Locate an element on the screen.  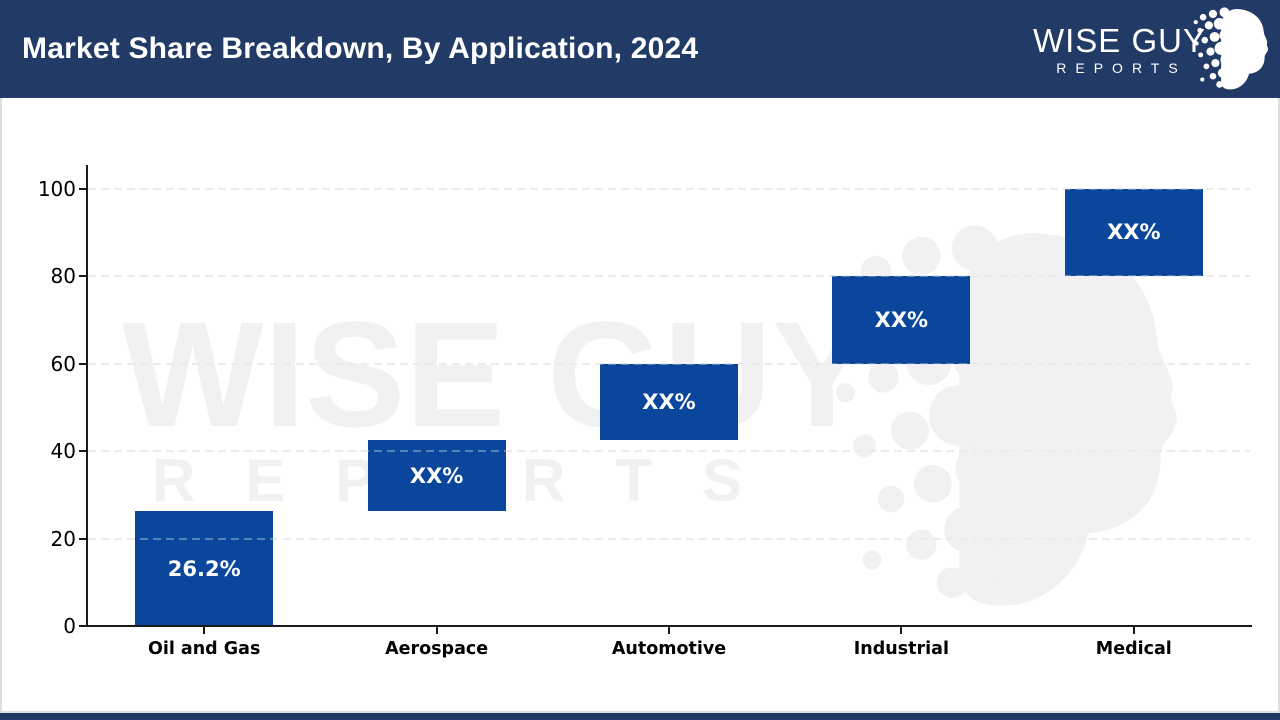
x-tick-label: Industrial is located at coordinates (901, 649).